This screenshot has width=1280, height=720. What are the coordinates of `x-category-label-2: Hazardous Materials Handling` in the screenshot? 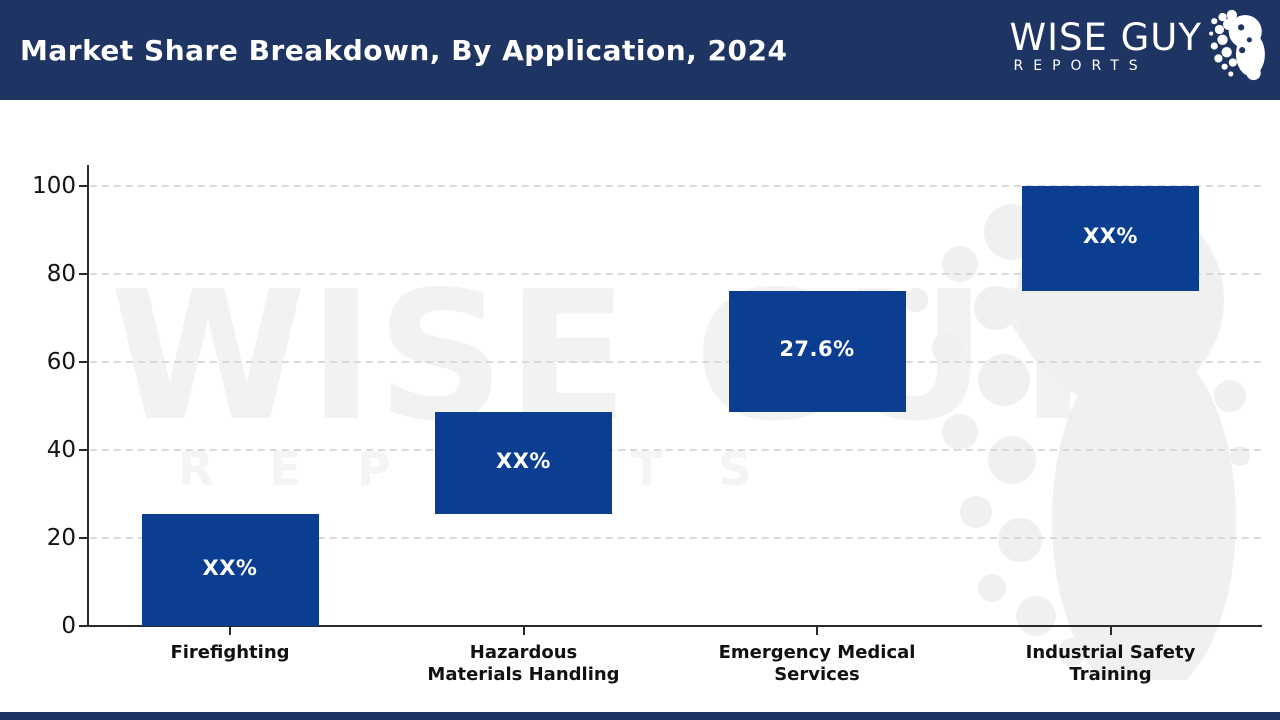 It's located at (523, 663).